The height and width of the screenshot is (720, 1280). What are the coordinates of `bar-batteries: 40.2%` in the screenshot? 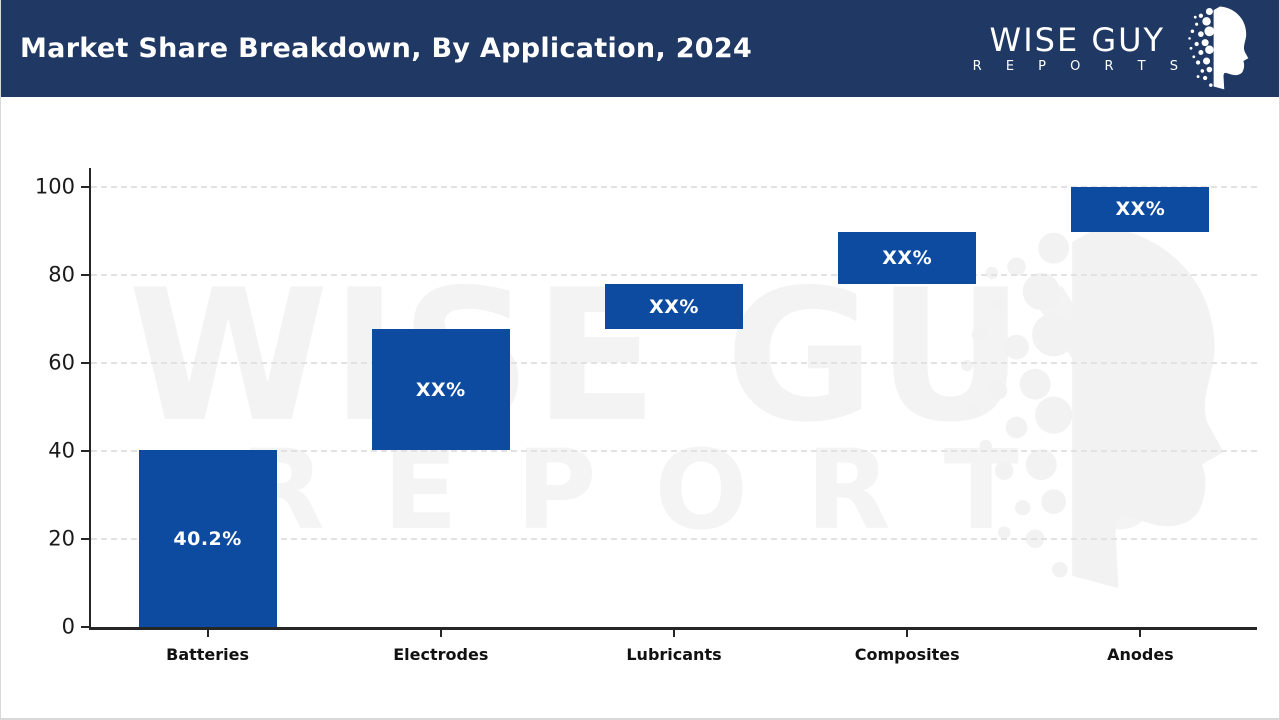 It's located at (207, 538).